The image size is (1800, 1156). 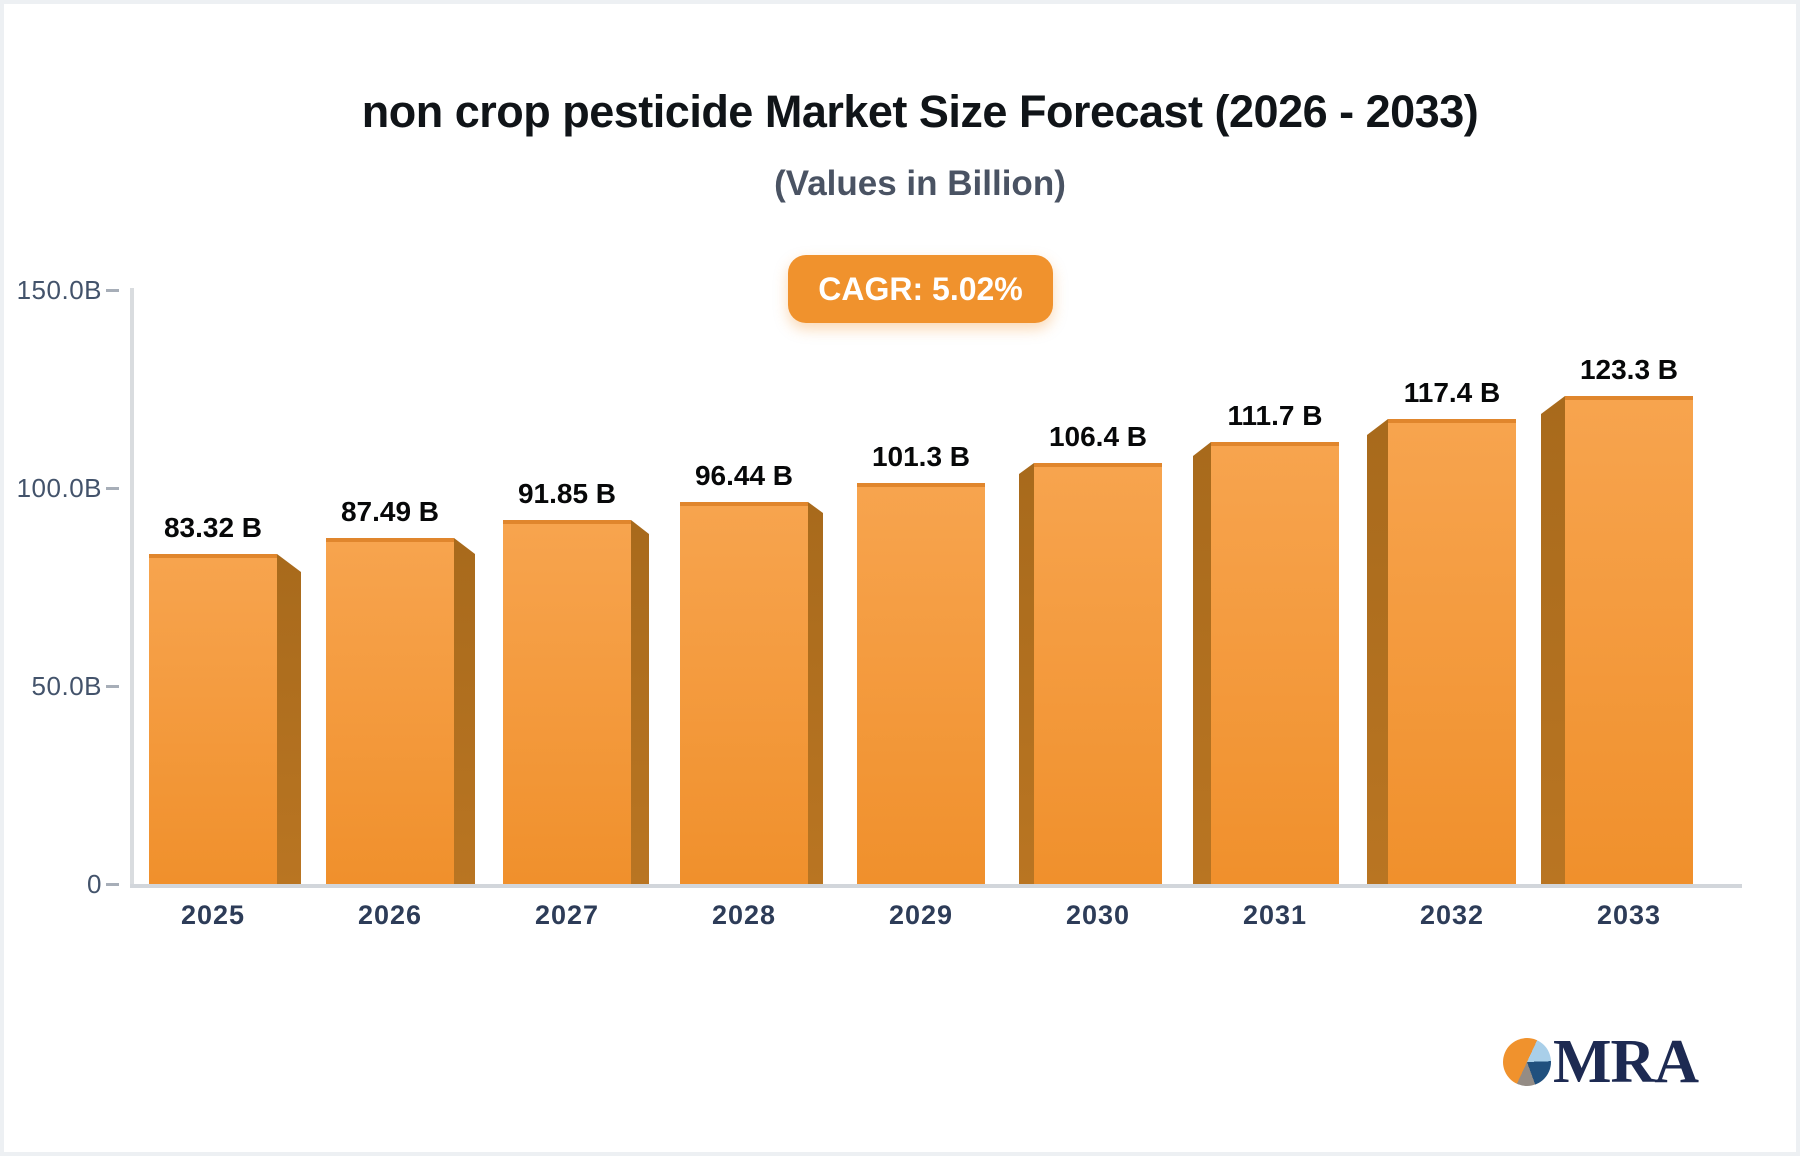 What do you see at coordinates (1098, 673) in the screenshot?
I see `bar-2030` at bounding box center [1098, 673].